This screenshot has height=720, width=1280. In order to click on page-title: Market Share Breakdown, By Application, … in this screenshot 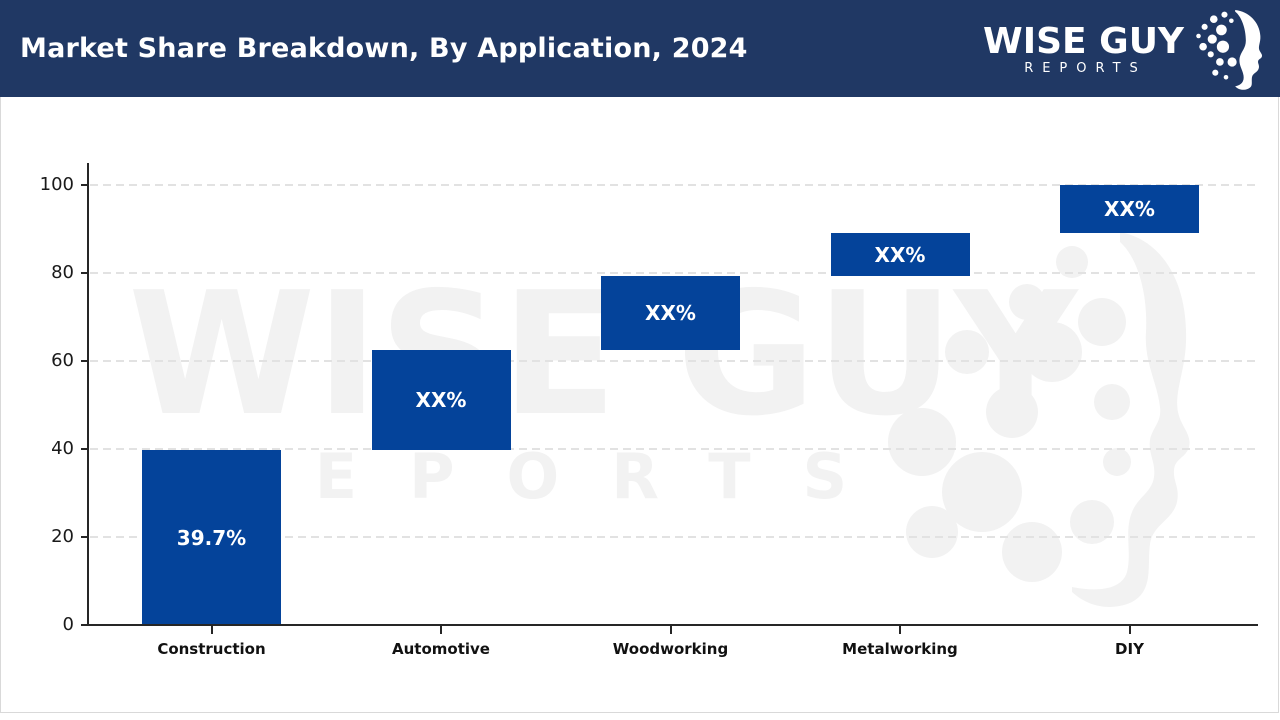, I will do `click(384, 48)`.